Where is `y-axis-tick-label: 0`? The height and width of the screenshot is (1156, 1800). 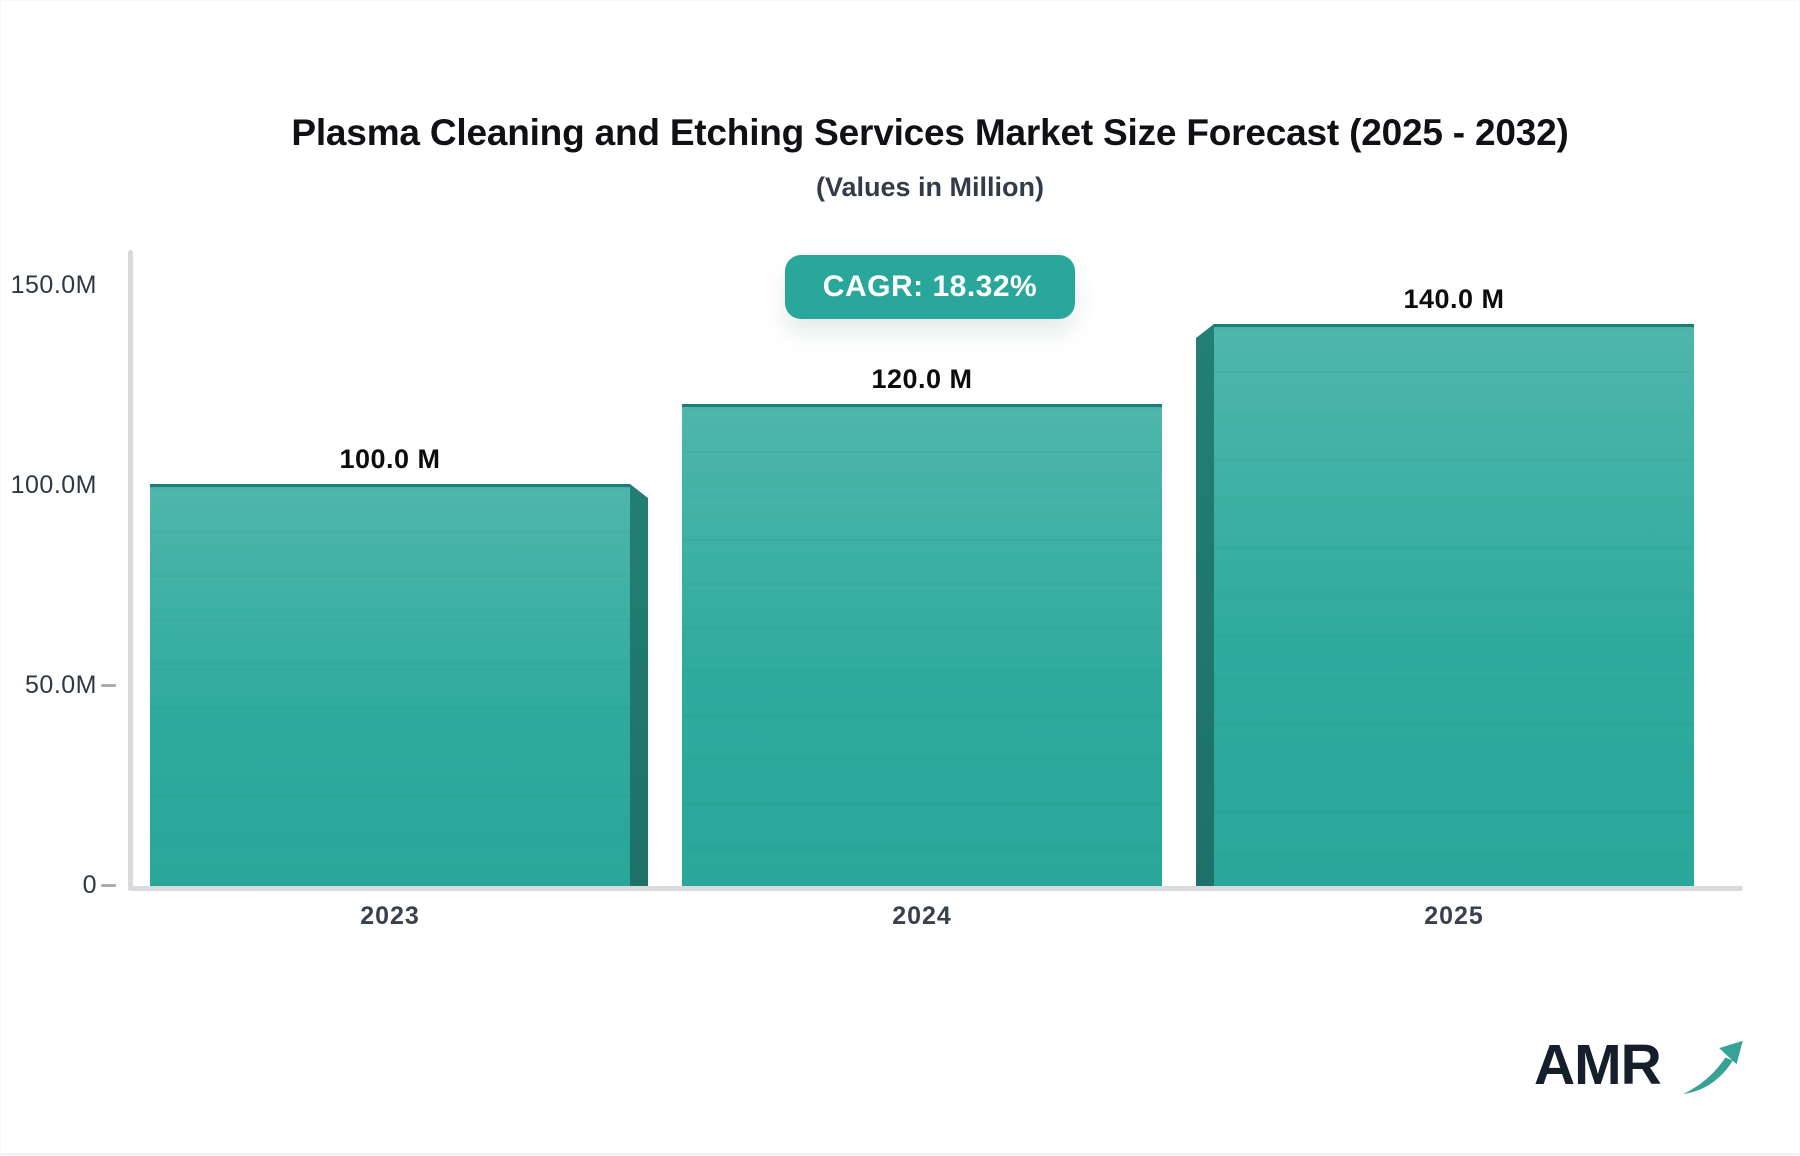
y-axis-tick-label: 0 is located at coordinates (89, 885).